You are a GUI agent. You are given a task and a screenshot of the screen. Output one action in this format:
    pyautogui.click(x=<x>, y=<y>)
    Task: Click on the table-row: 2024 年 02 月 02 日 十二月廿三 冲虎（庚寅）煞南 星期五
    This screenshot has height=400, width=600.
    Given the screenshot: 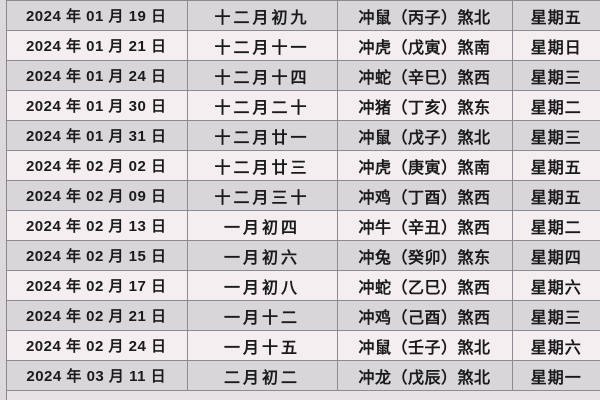 What is the action you would take?
    pyautogui.click(x=303, y=165)
    